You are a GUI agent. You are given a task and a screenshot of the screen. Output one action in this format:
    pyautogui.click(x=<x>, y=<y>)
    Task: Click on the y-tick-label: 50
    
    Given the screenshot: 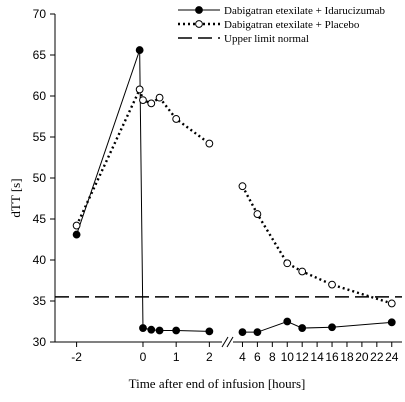 What is the action you would take?
    pyautogui.click(x=40, y=178)
    